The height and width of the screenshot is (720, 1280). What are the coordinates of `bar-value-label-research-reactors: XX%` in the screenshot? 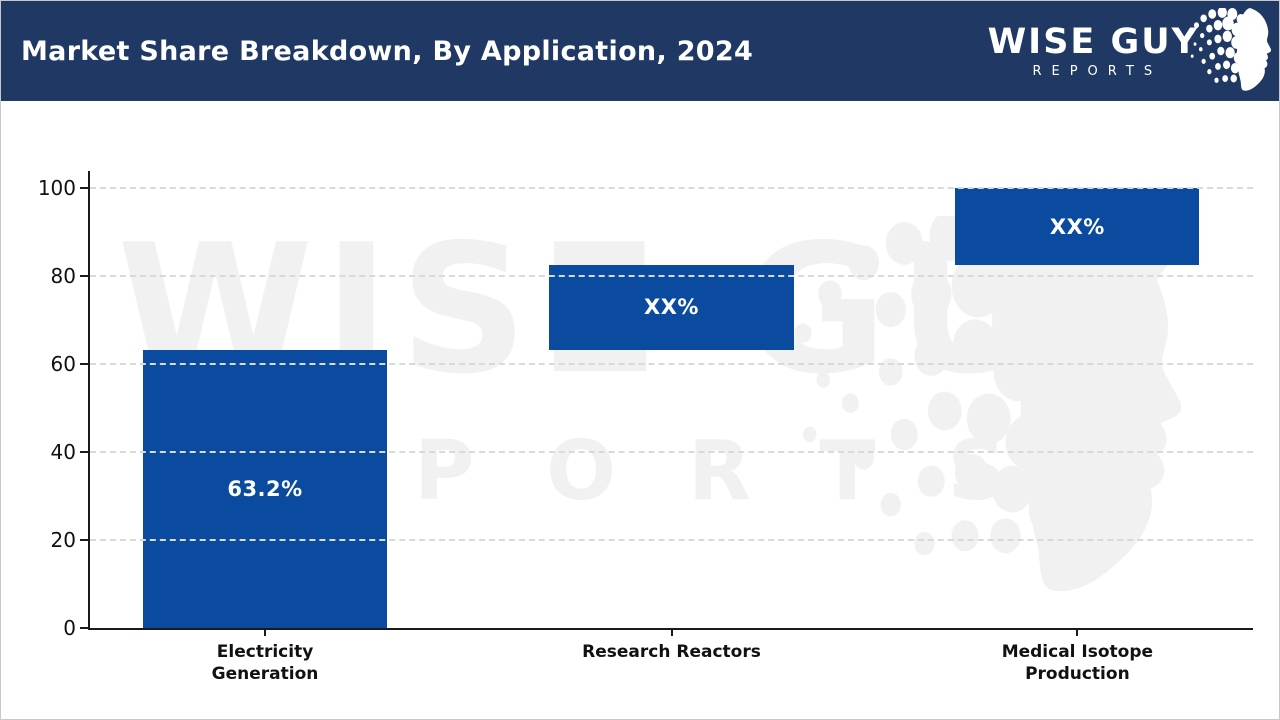 It's located at (671, 307).